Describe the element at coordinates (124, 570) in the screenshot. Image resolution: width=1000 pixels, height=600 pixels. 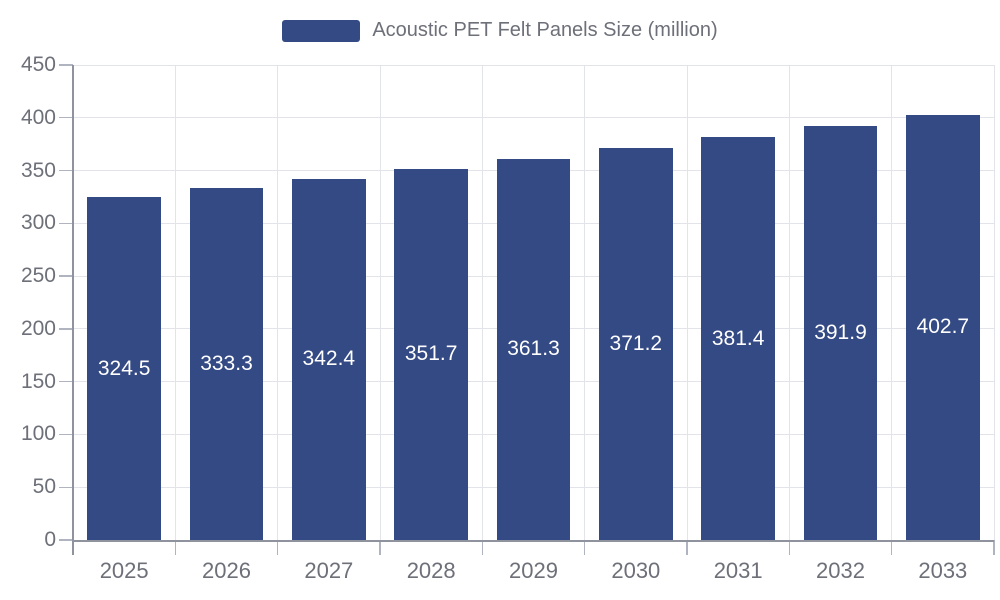
I see `x-axis-tick-label: 2025` at that location.